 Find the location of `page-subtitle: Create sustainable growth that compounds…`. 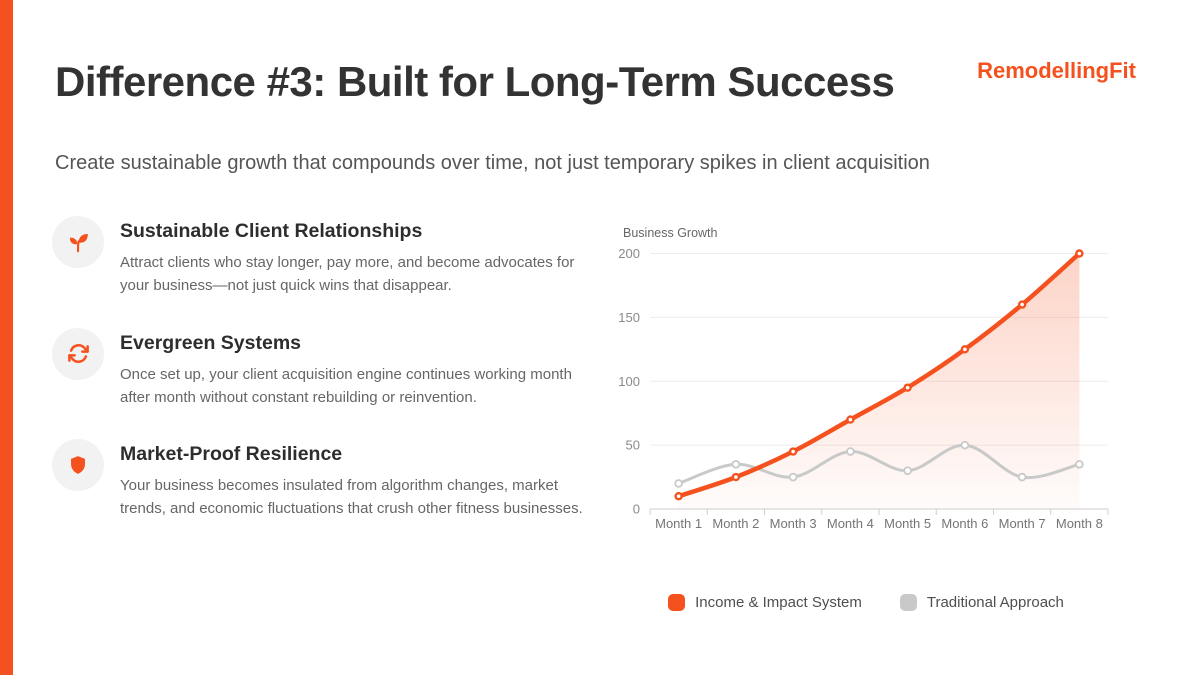

page-subtitle: Create sustainable growth that compounds… is located at coordinates (492, 163).